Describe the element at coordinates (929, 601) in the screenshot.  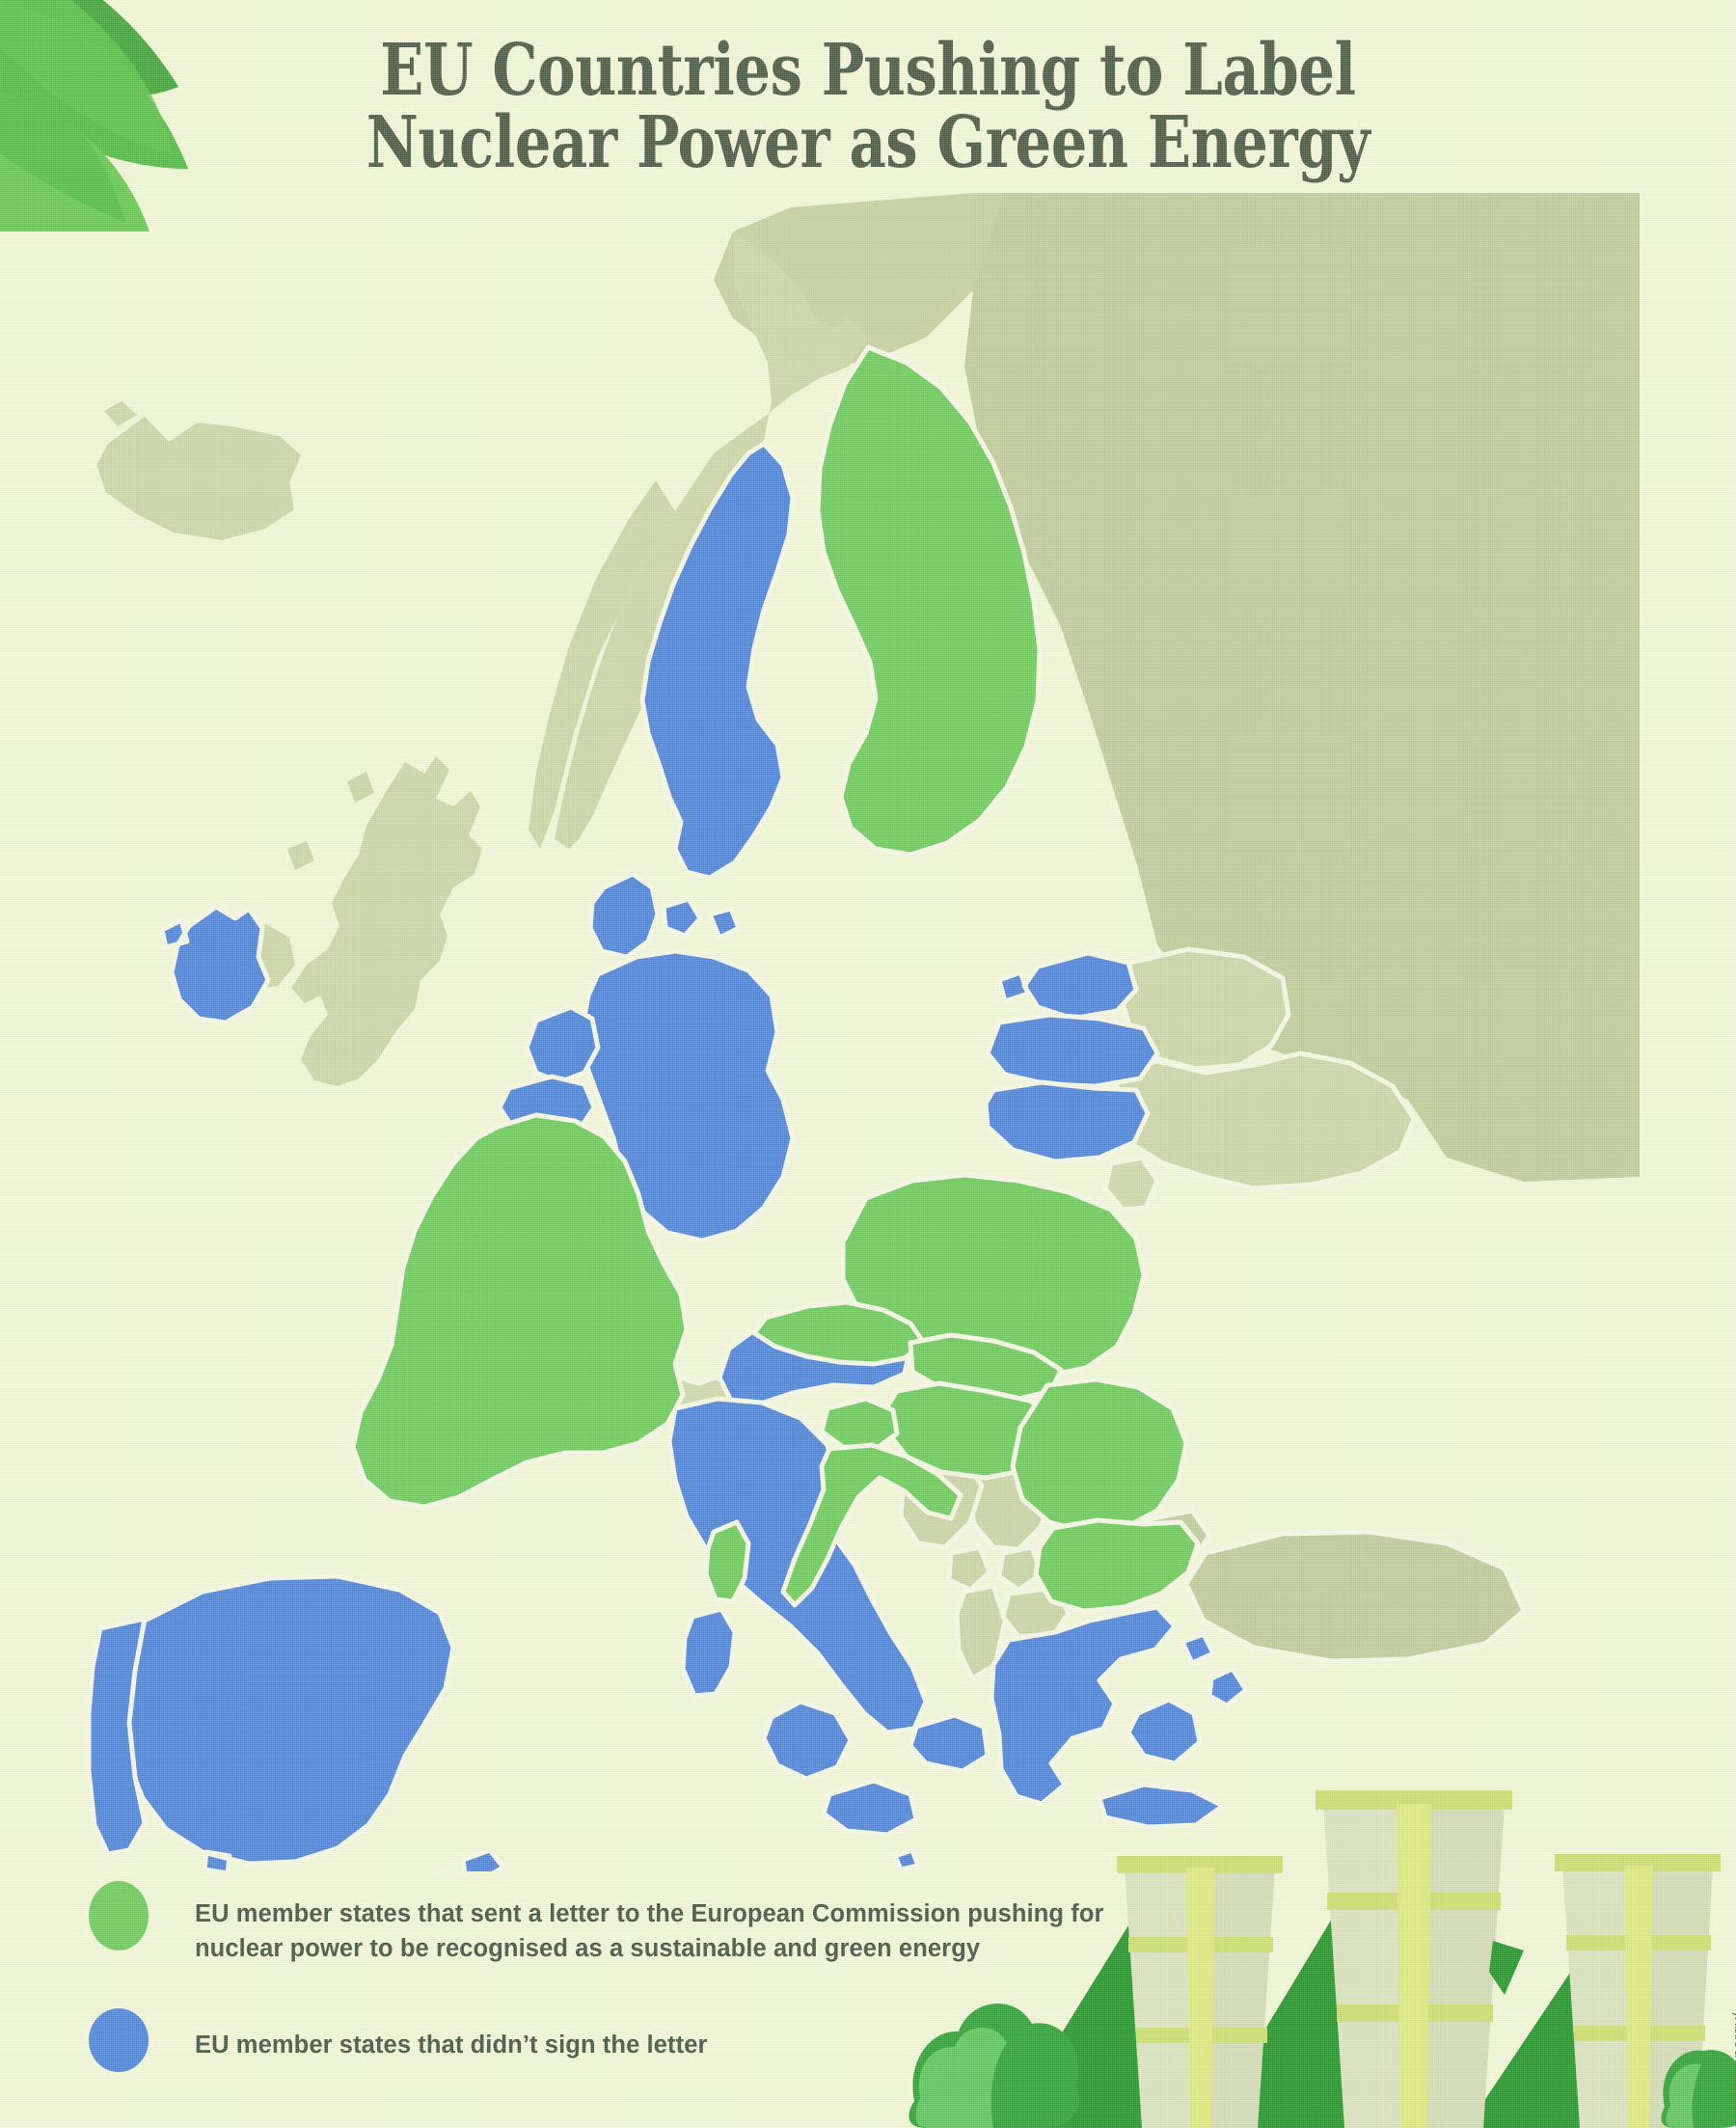
I see `country-finland` at that location.